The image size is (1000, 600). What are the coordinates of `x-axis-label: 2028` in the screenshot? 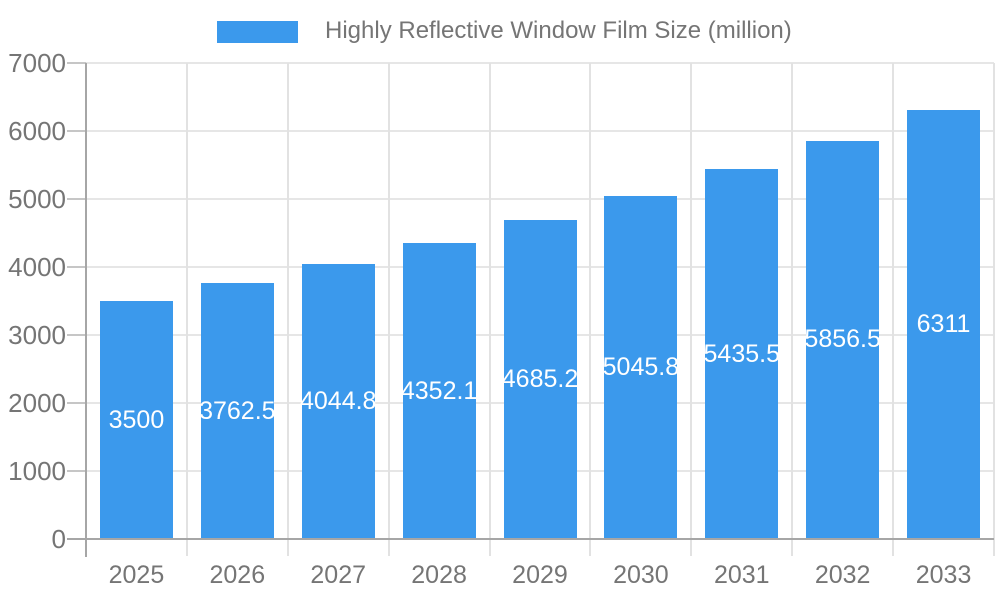 It's located at (439, 575).